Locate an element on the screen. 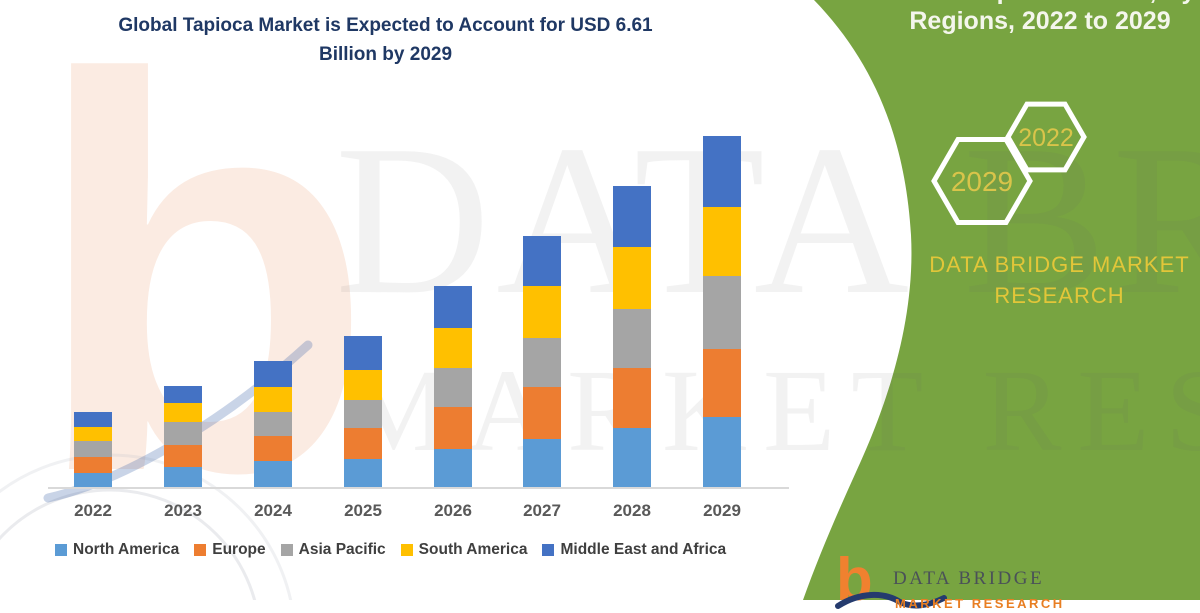 This screenshot has height=613, width=1200. bar-segment-middle-east-and-africa-2028 is located at coordinates (632, 216).